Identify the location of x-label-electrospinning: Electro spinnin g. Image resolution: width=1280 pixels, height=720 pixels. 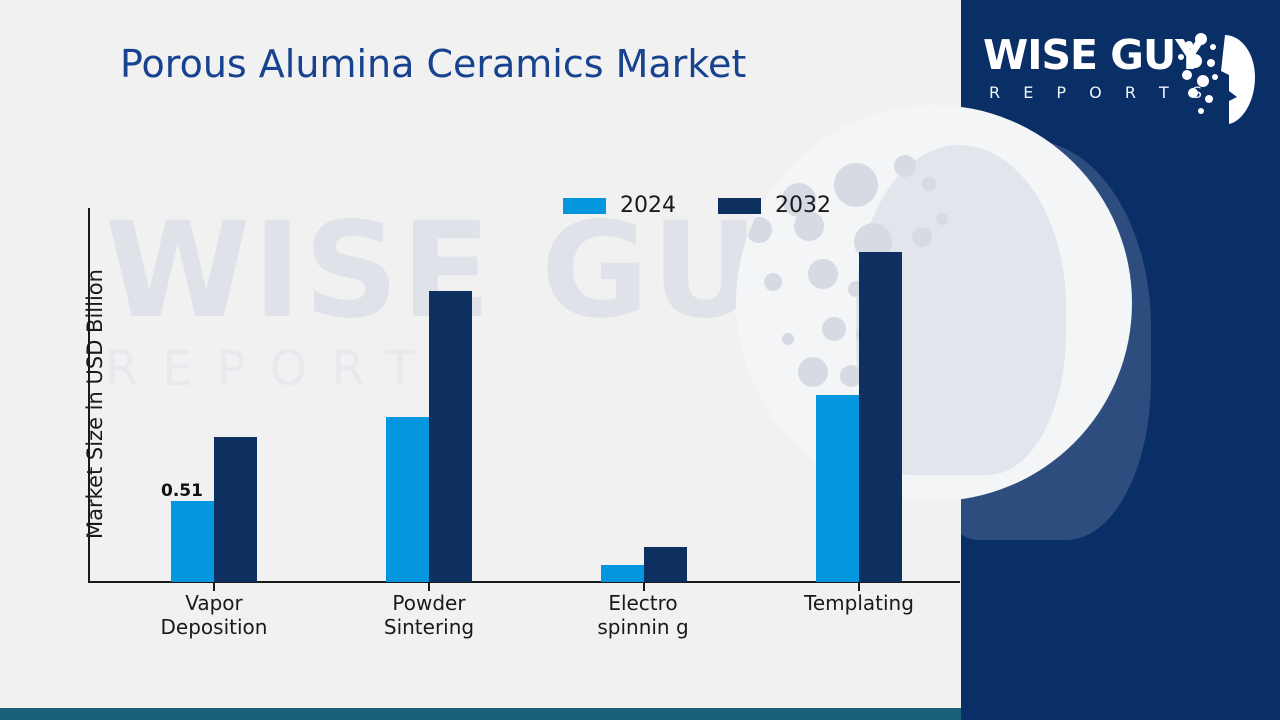
(643, 615).